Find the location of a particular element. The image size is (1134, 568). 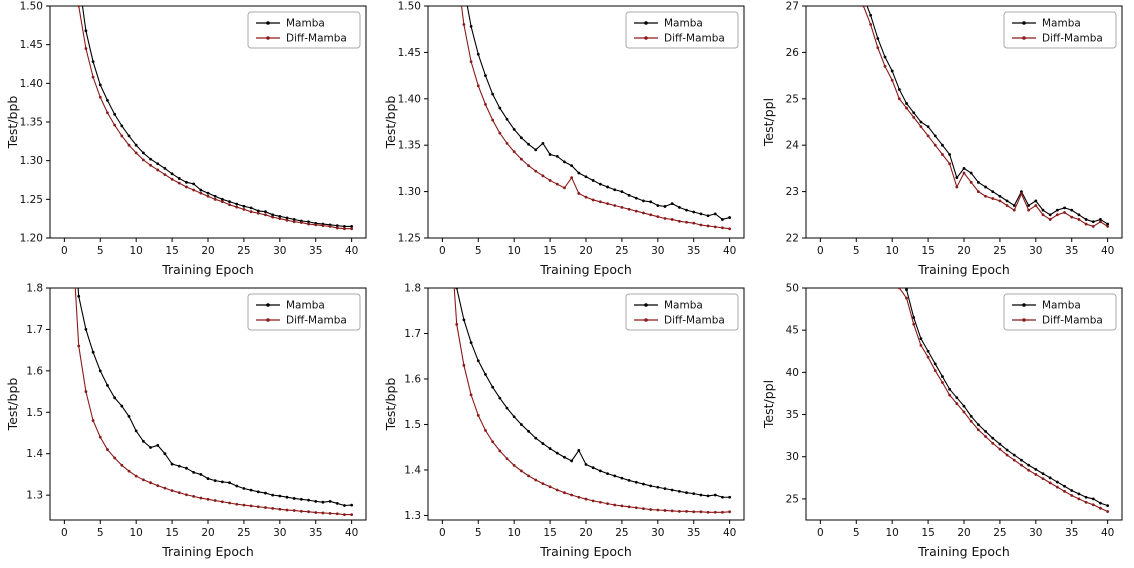

y-tick-label: 1.25 is located at coordinates (409, 239).